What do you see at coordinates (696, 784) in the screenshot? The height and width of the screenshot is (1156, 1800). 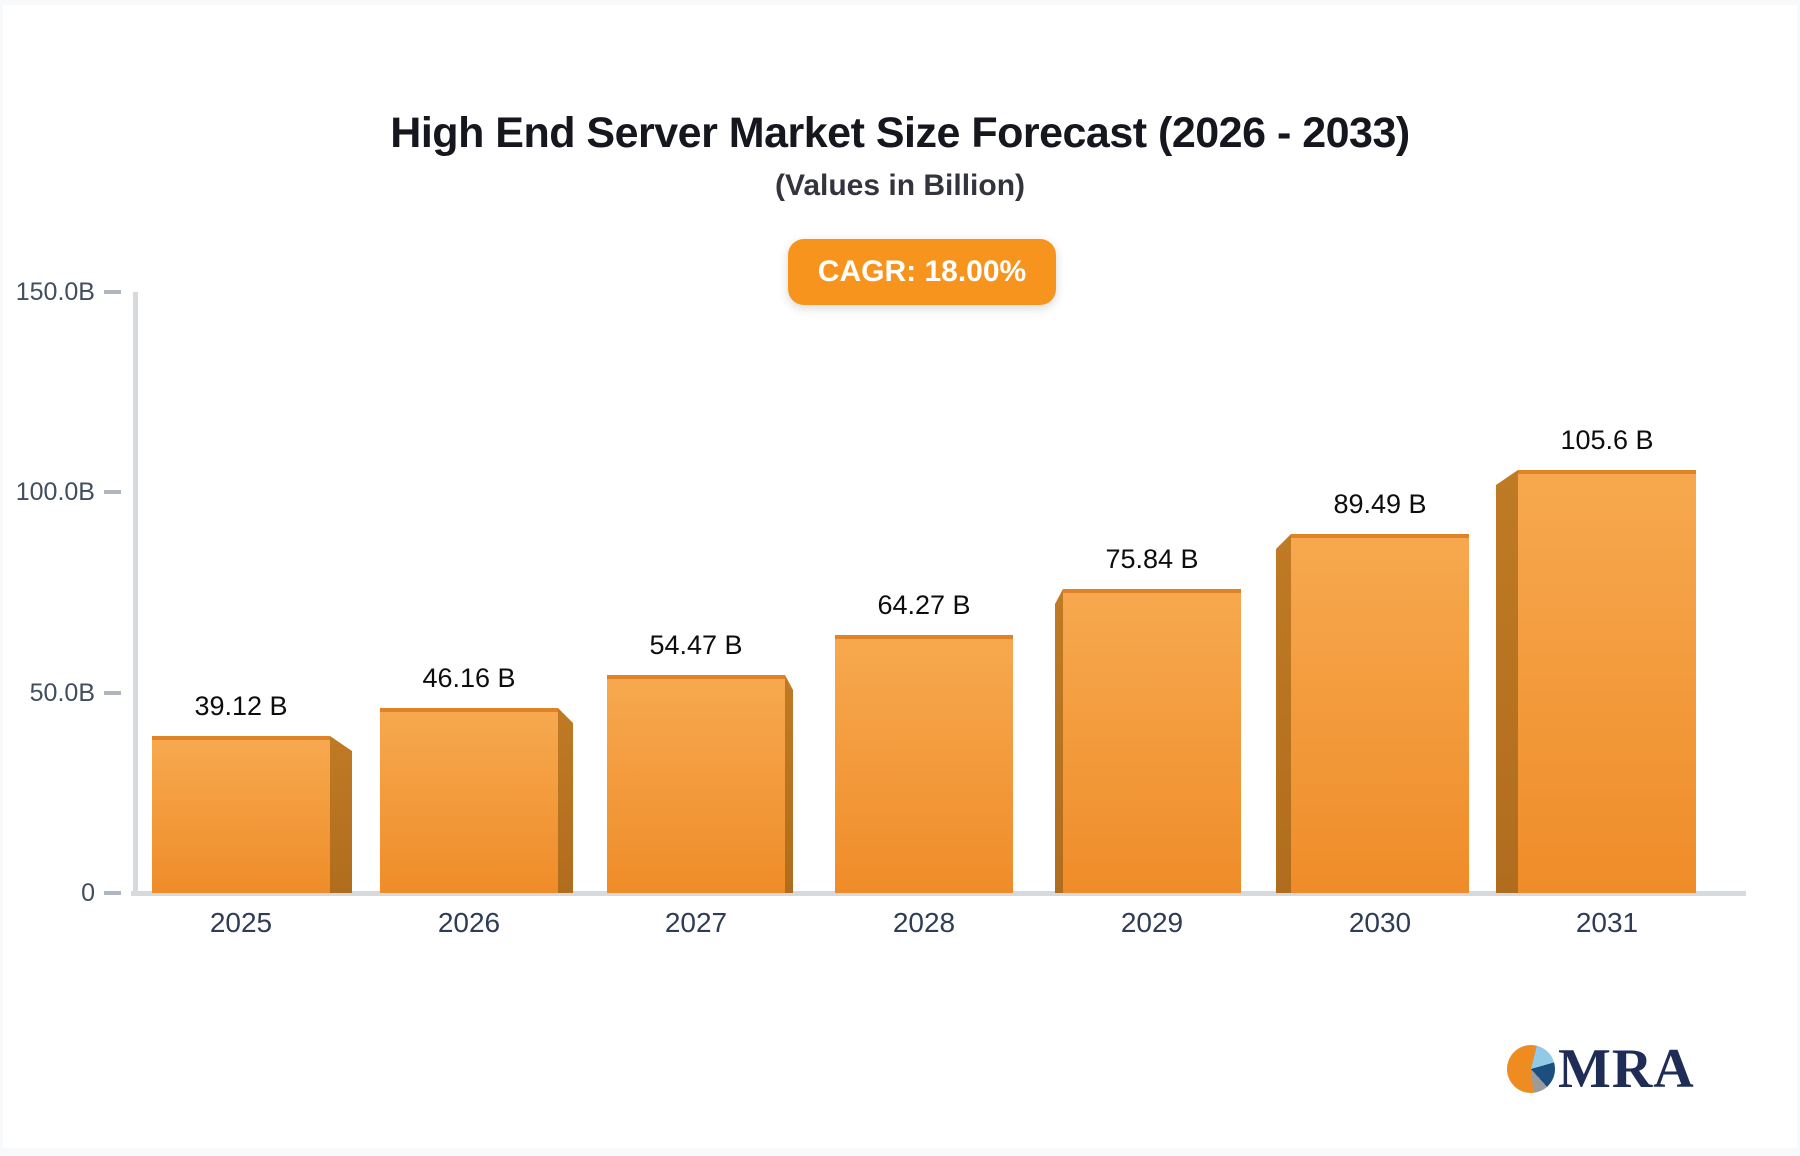 I see `bar-2027` at bounding box center [696, 784].